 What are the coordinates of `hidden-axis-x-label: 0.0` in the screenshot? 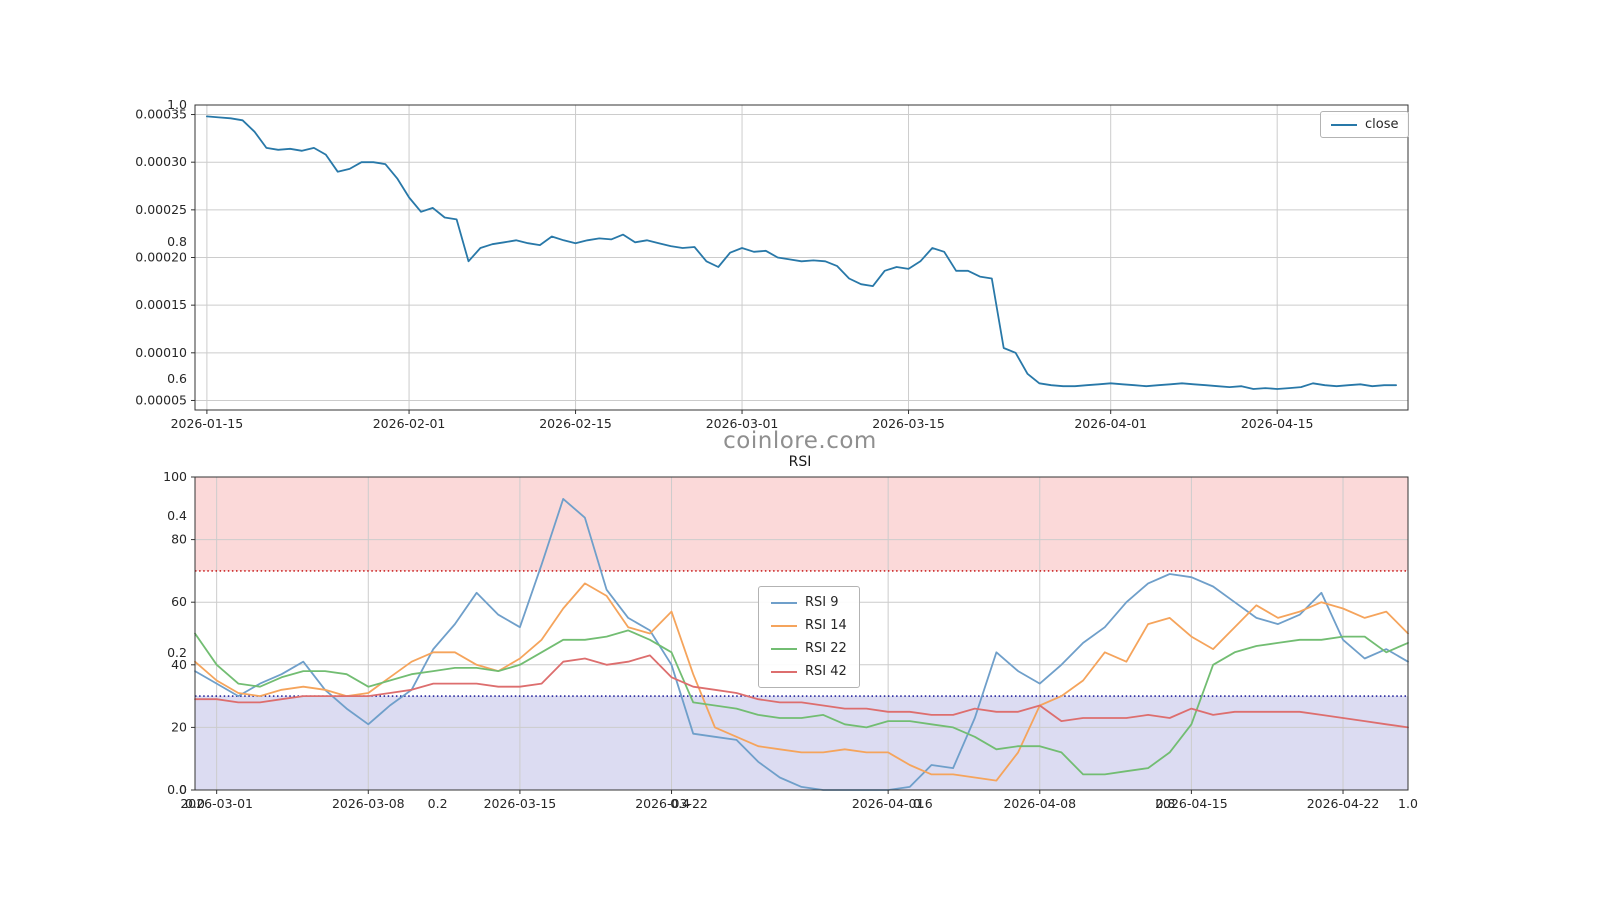 It's located at (195, 803).